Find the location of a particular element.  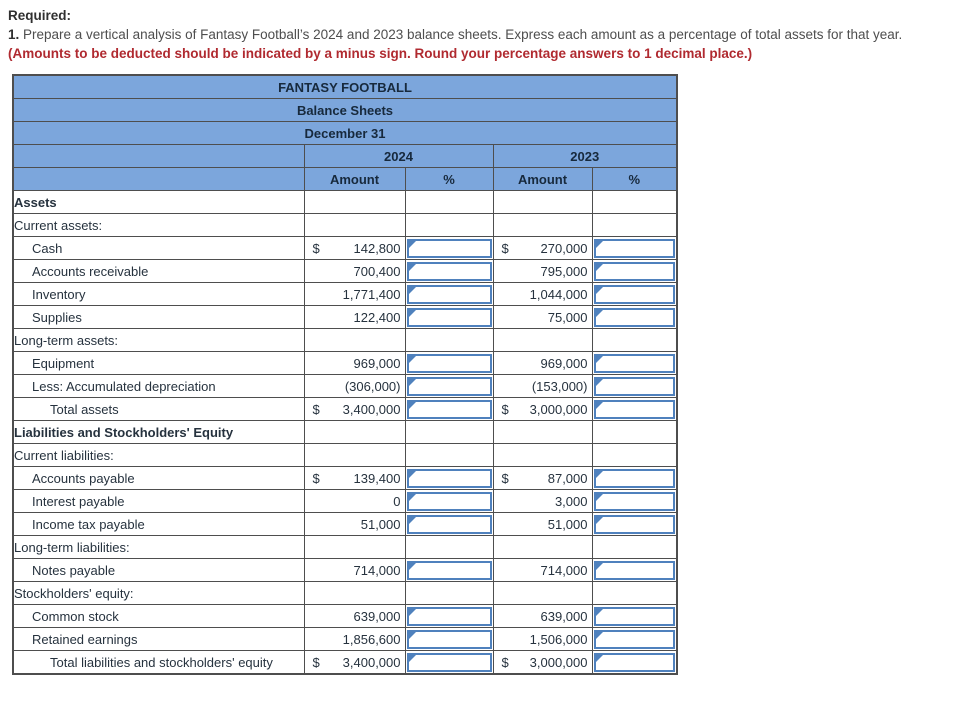

amount-cell-2023: $3,000,000 is located at coordinates (542, 409).